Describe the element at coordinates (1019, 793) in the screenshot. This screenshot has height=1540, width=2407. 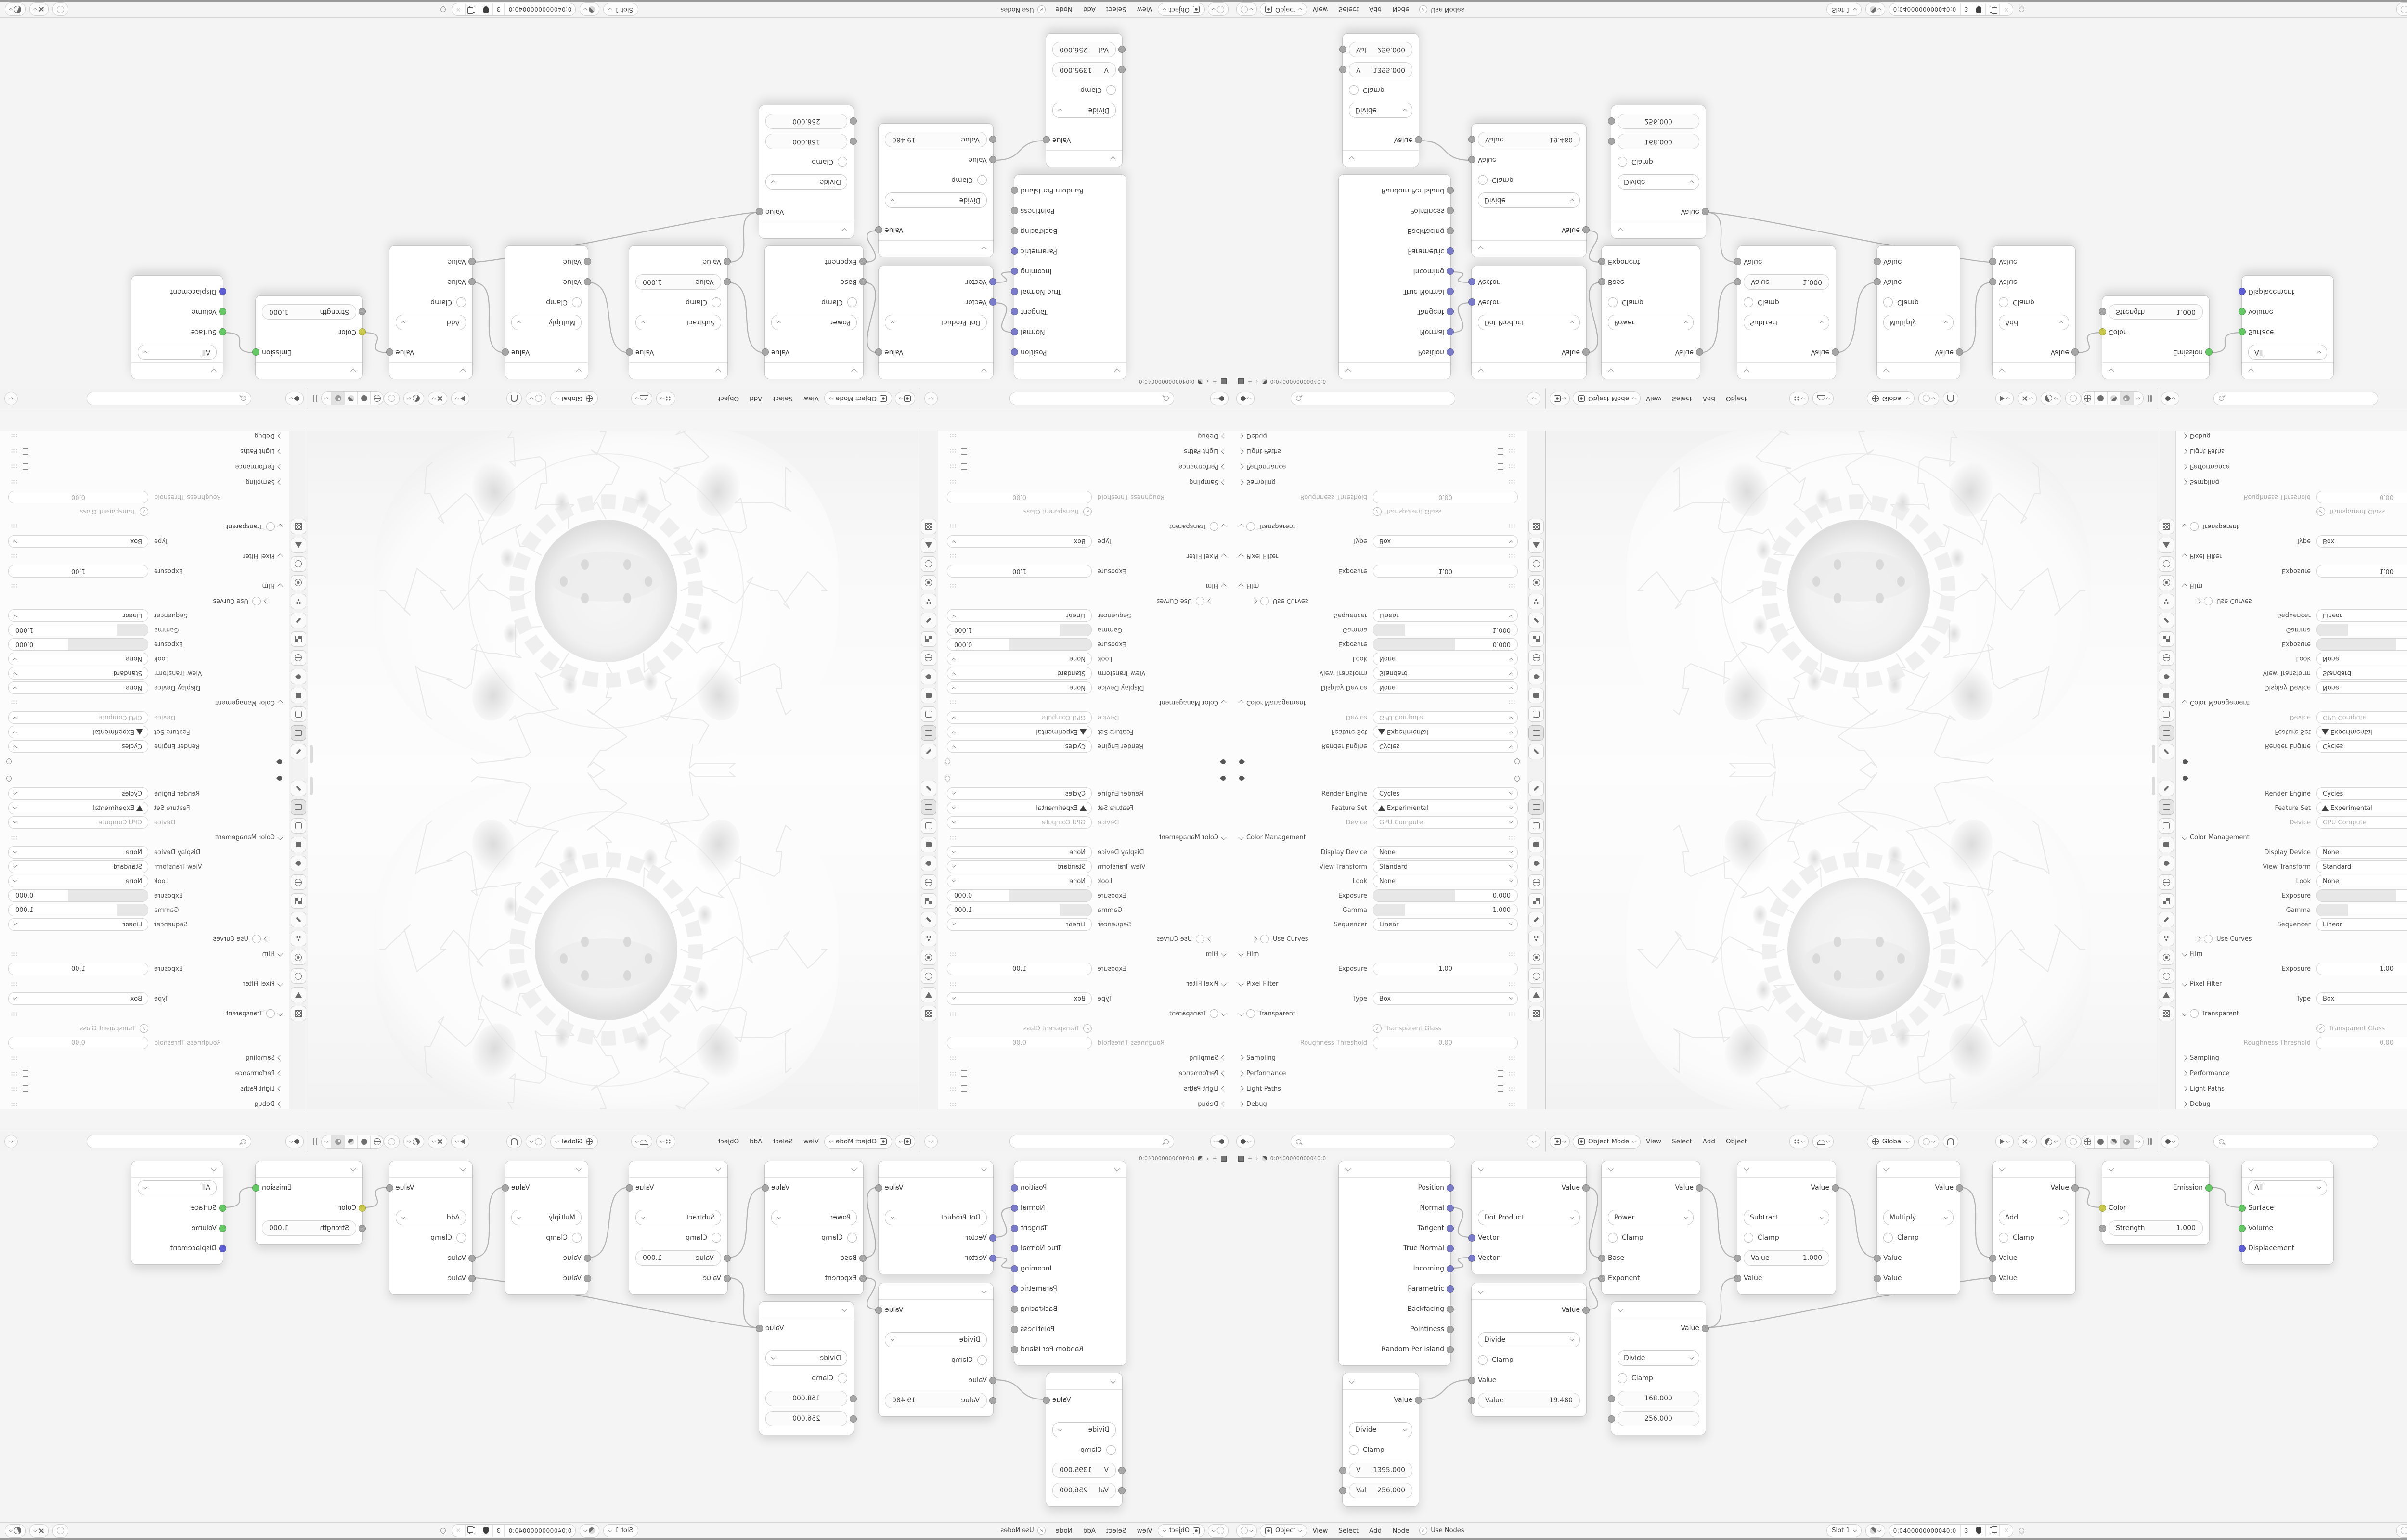
I see `property-dropdown: Cycles` at that location.